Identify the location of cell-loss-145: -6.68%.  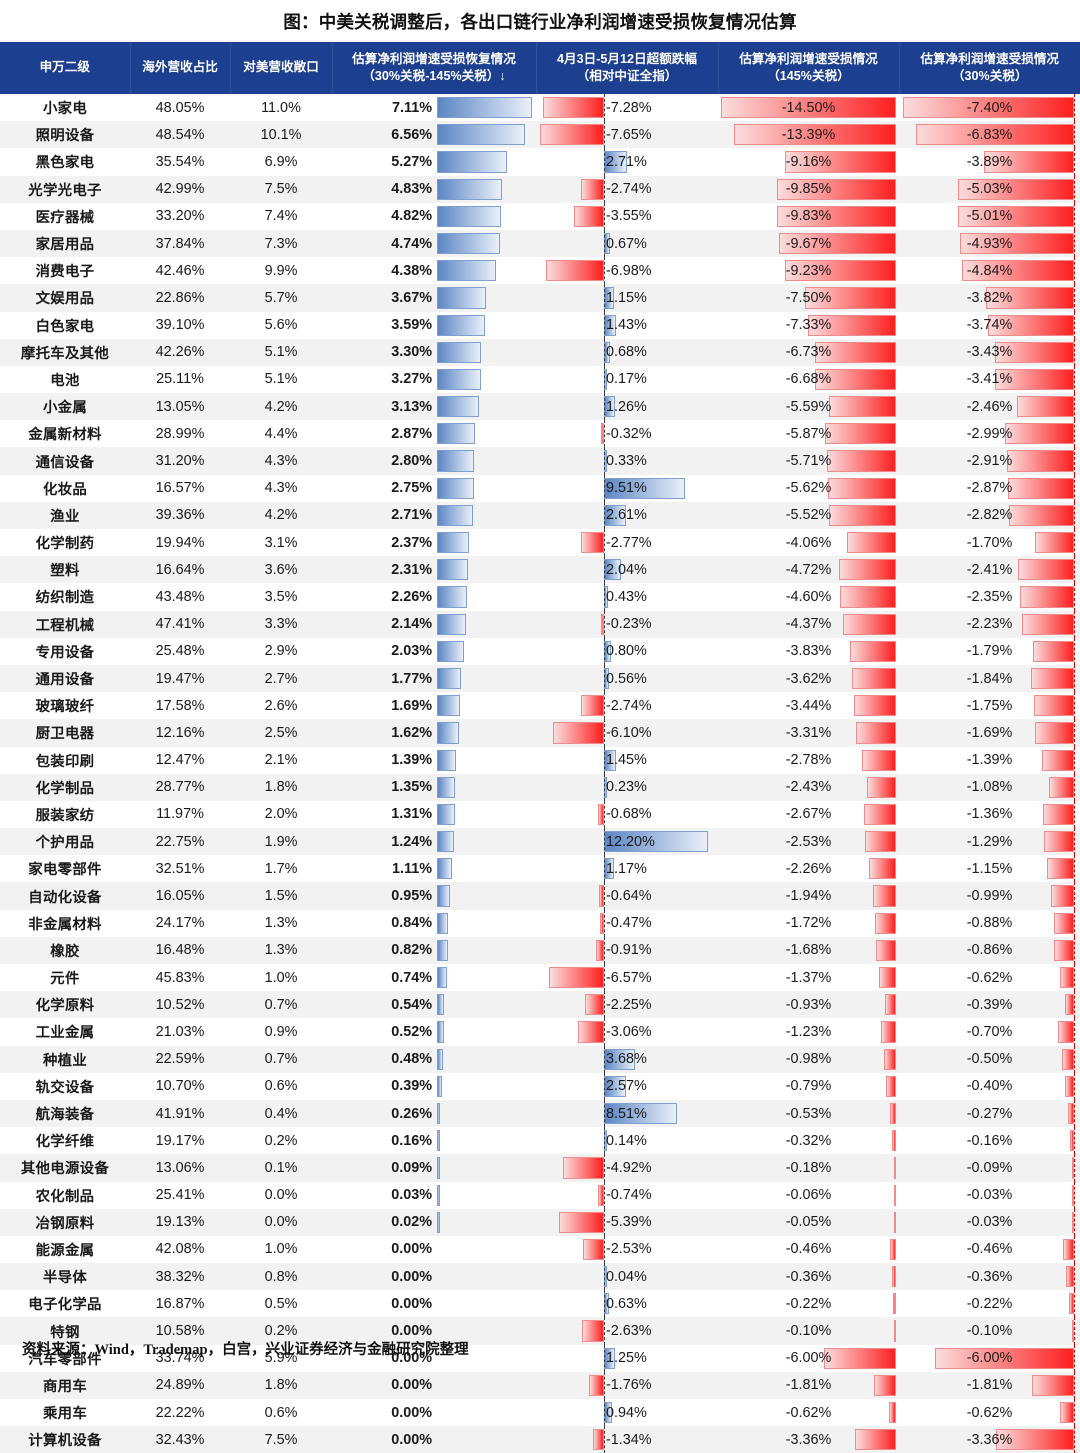
(808, 379).